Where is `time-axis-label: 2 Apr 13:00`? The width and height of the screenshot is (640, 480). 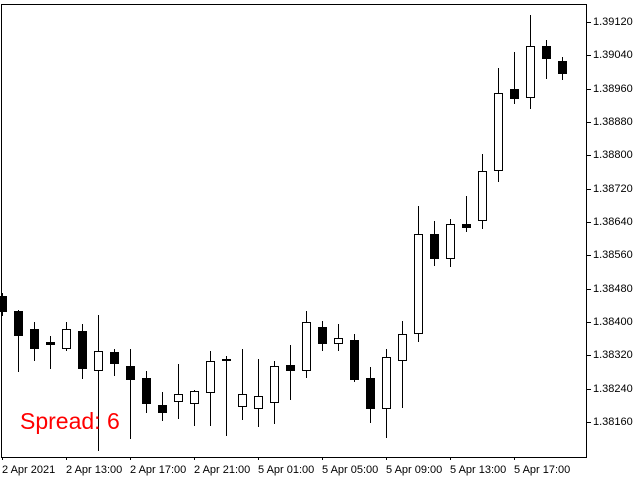 time-axis-label: 2 Apr 13:00 is located at coordinates (94, 470).